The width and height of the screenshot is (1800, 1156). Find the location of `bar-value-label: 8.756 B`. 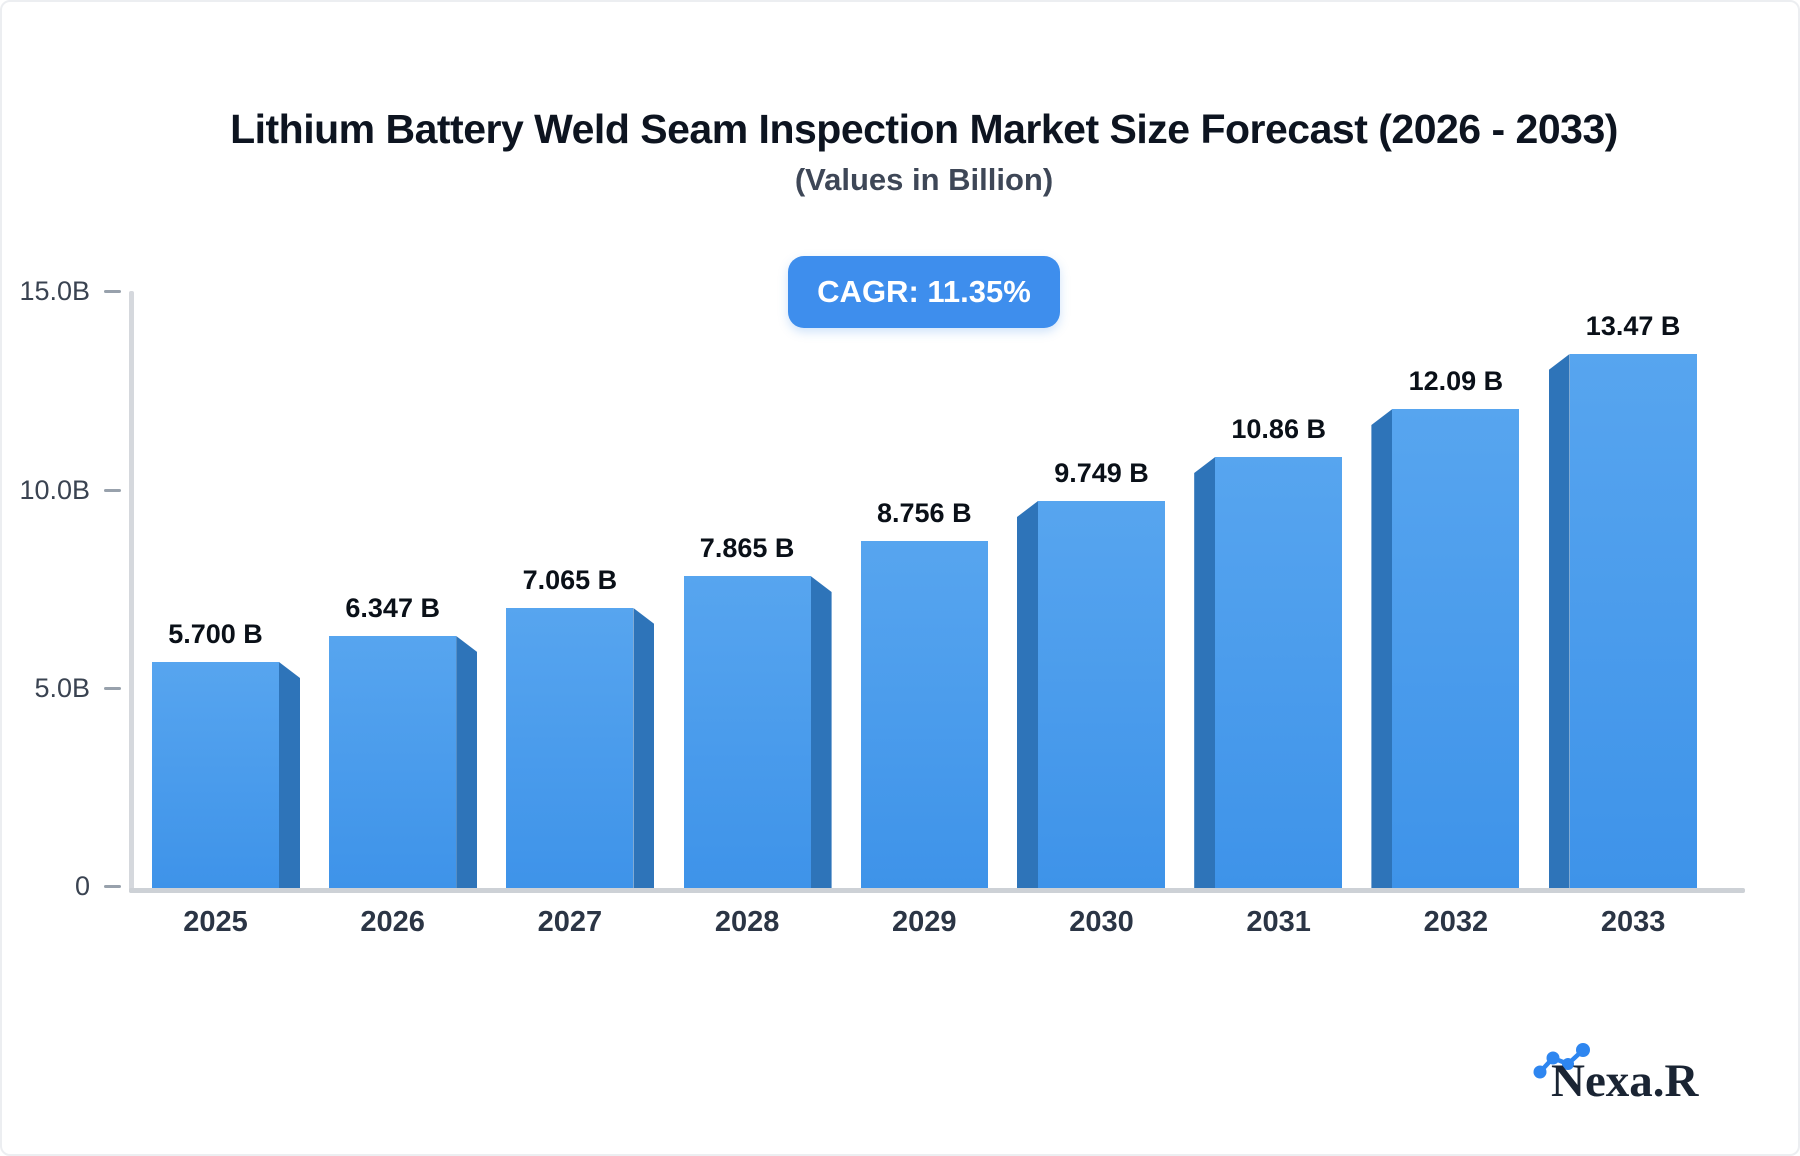

bar-value-label: 8.756 B is located at coordinates (924, 513).